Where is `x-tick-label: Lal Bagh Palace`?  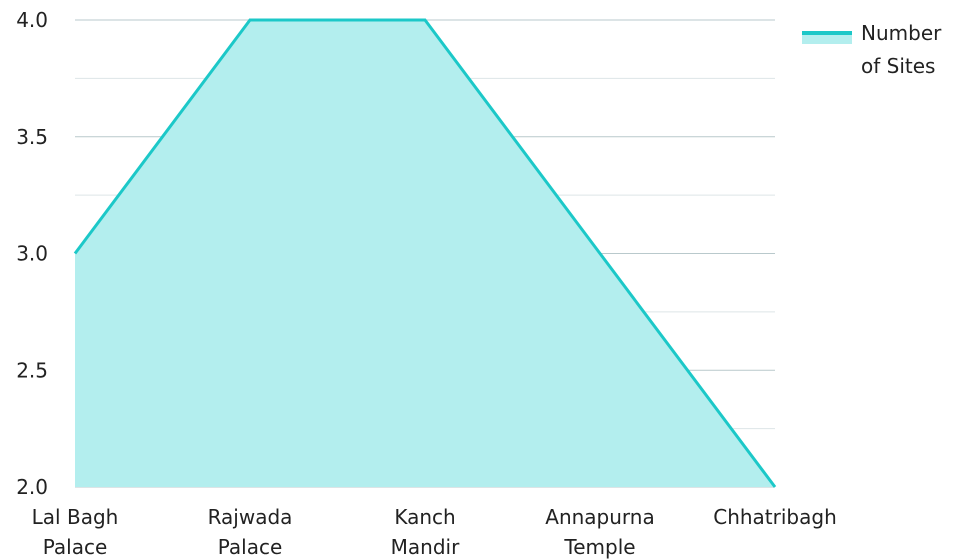
x-tick-label: Lal Bagh Palace is located at coordinates (75, 532).